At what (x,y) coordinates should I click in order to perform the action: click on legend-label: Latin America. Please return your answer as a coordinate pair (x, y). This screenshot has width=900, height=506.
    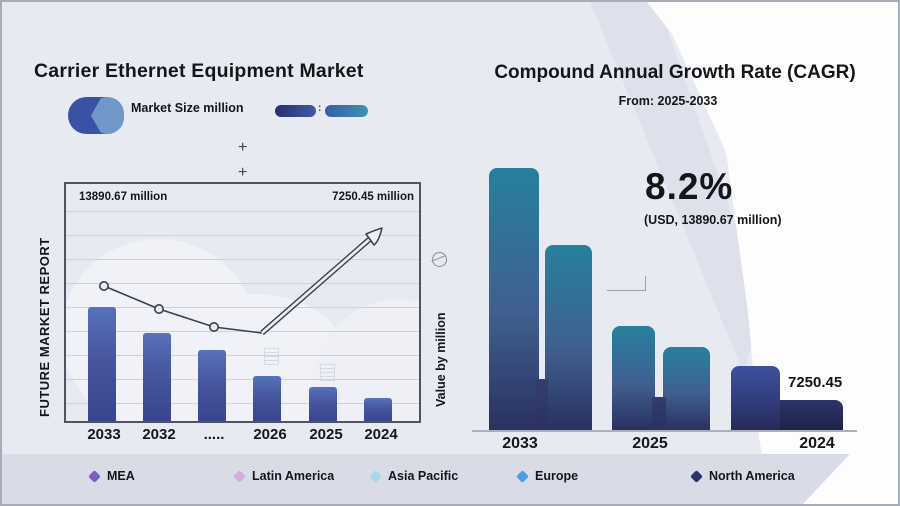
    Looking at the image, I should click on (293, 476).